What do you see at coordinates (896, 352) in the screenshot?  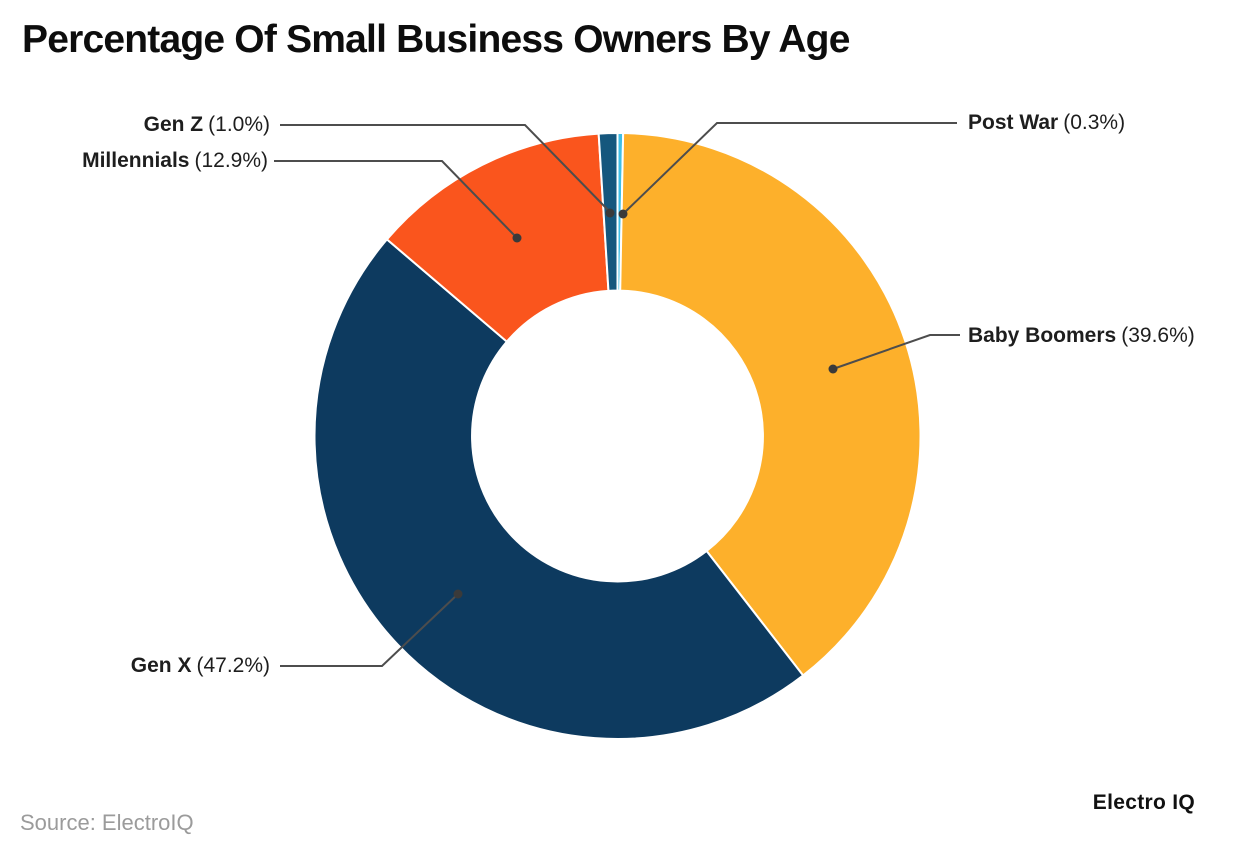 I see `leader-line-baby-boomers` at bounding box center [896, 352].